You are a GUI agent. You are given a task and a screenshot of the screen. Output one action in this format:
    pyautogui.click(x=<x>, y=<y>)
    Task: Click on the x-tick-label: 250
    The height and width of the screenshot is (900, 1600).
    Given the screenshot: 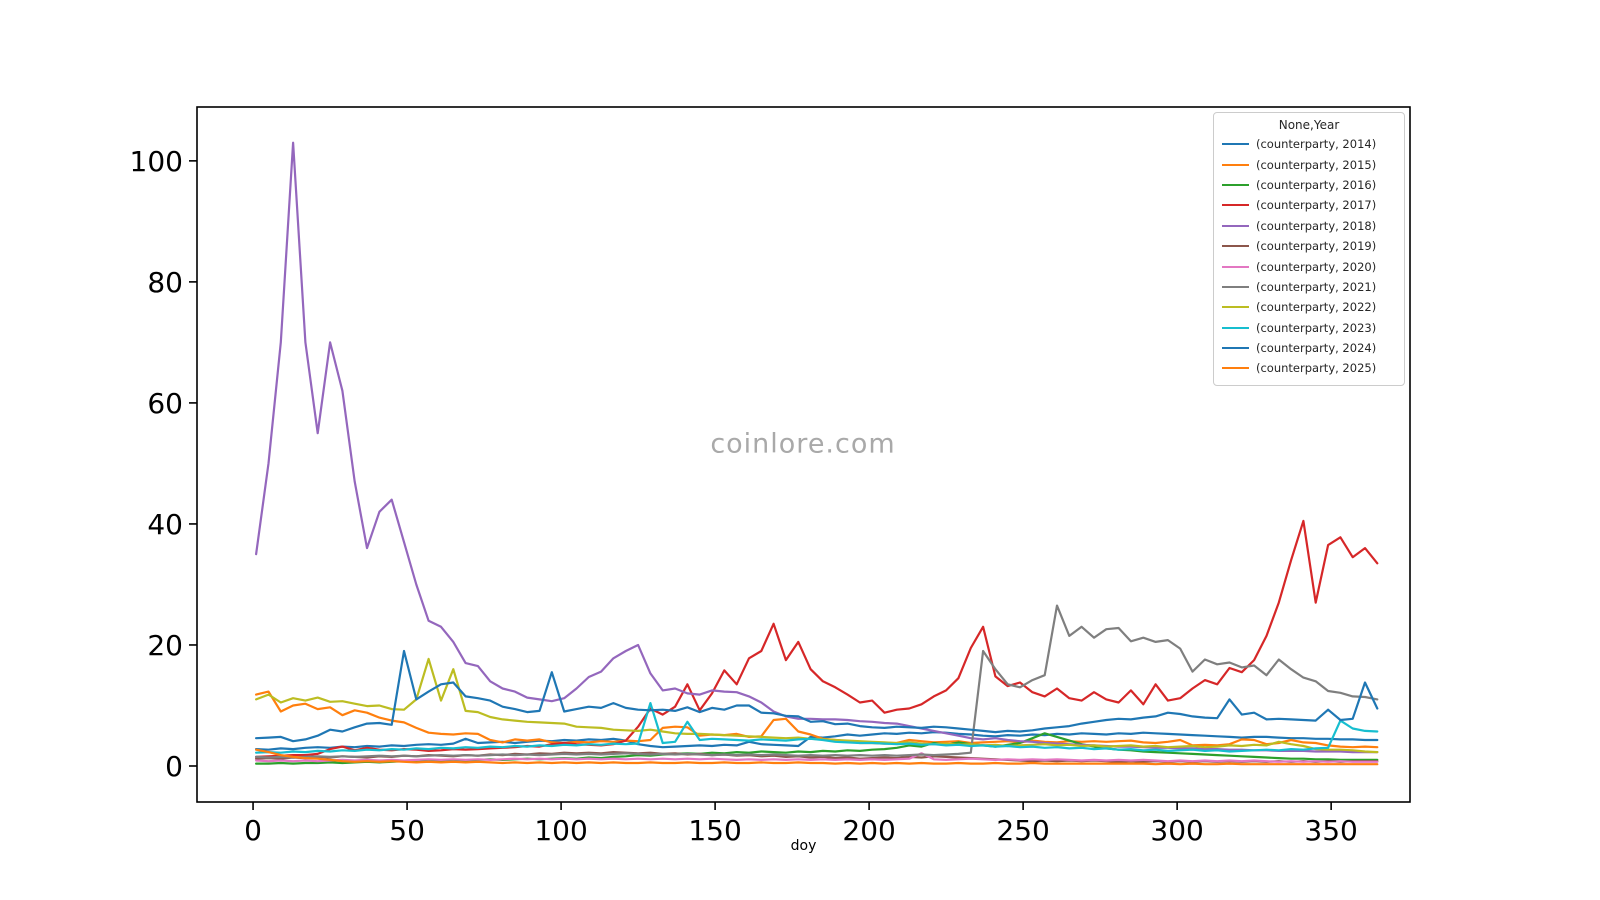 What is the action you would take?
    pyautogui.click(x=1022, y=830)
    